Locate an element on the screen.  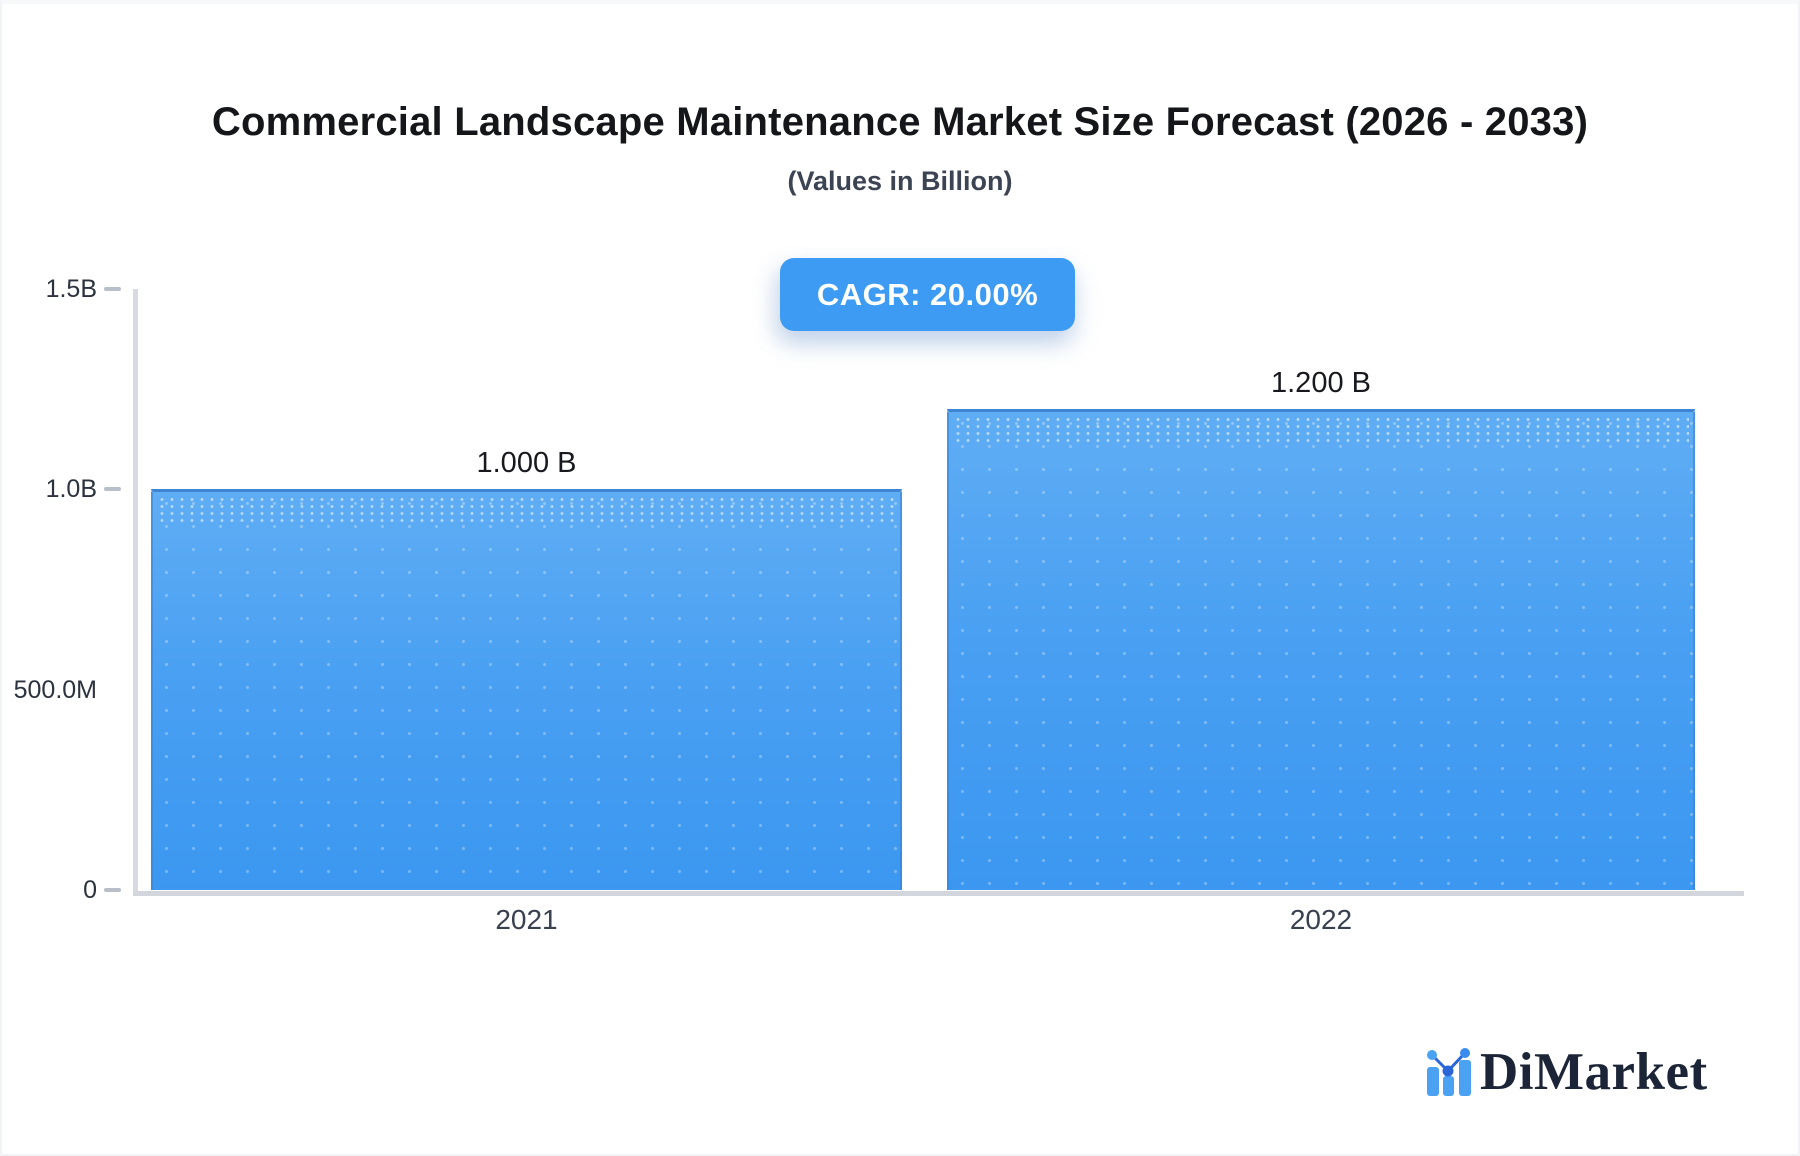
y-axis-label: 1.5B is located at coordinates (71, 289).